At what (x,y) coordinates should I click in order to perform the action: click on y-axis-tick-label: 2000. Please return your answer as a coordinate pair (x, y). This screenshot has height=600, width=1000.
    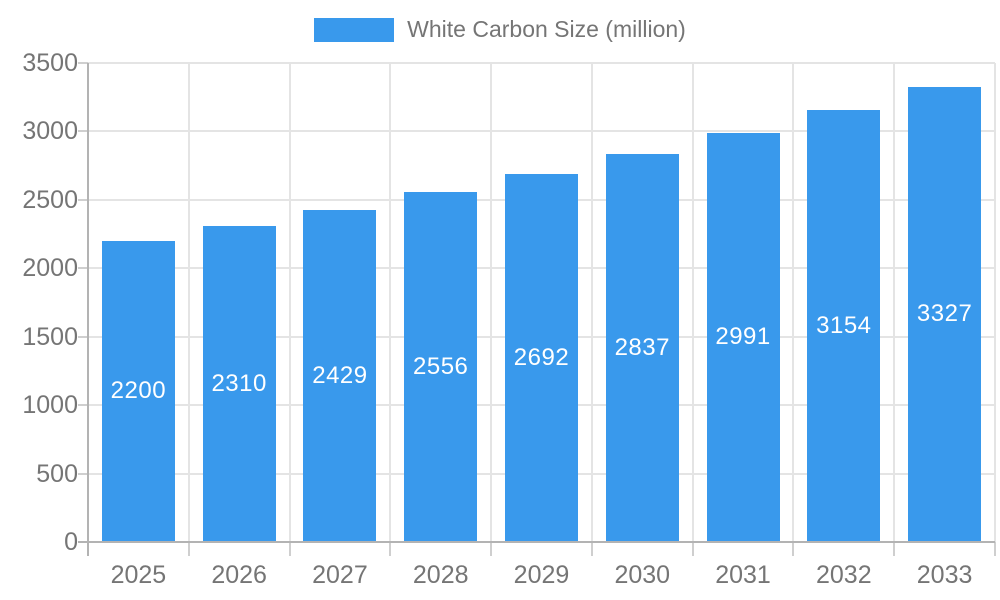
    Looking at the image, I should click on (50, 268).